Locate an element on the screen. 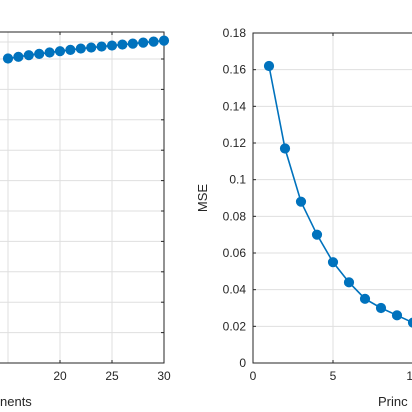 This screenshot has width=412, height=412. right-y-tick-label: 0.18 is located at coordinates (235, 33).